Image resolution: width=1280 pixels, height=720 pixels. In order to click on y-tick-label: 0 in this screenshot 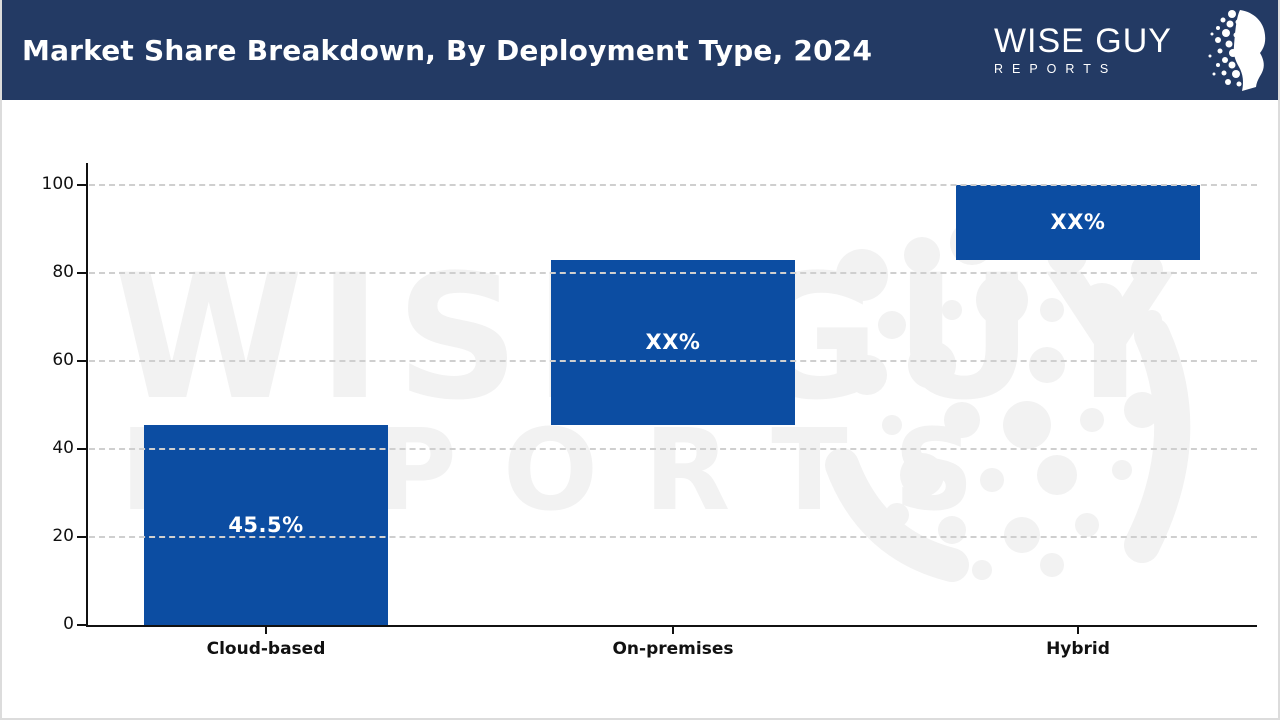, I will do `click(68, 624)`.